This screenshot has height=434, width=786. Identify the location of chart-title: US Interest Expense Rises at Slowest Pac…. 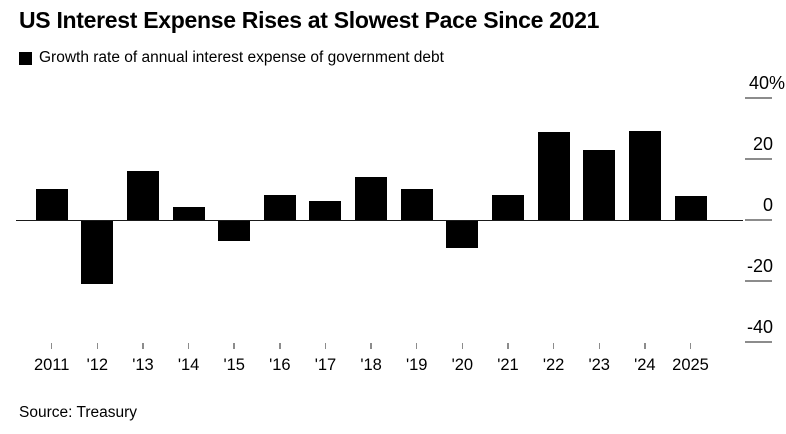
(309, 20).